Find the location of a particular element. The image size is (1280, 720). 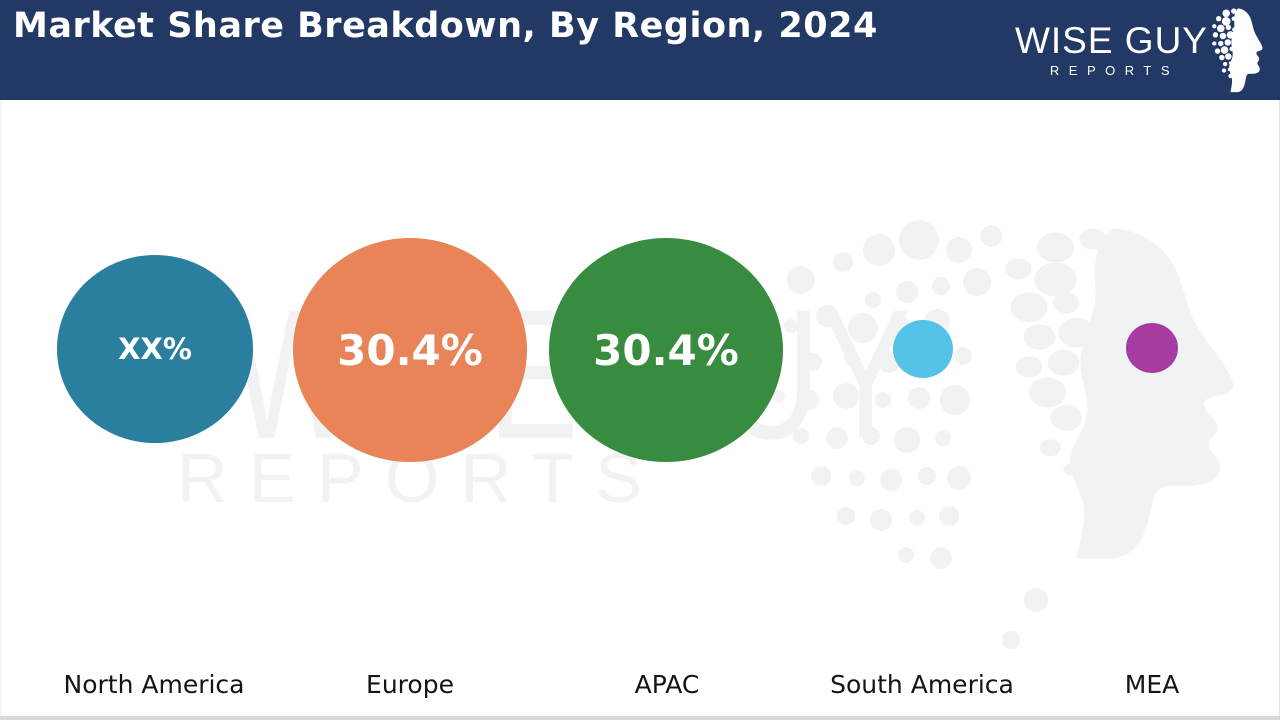

footer-strip is located at coordinates (640, 718).